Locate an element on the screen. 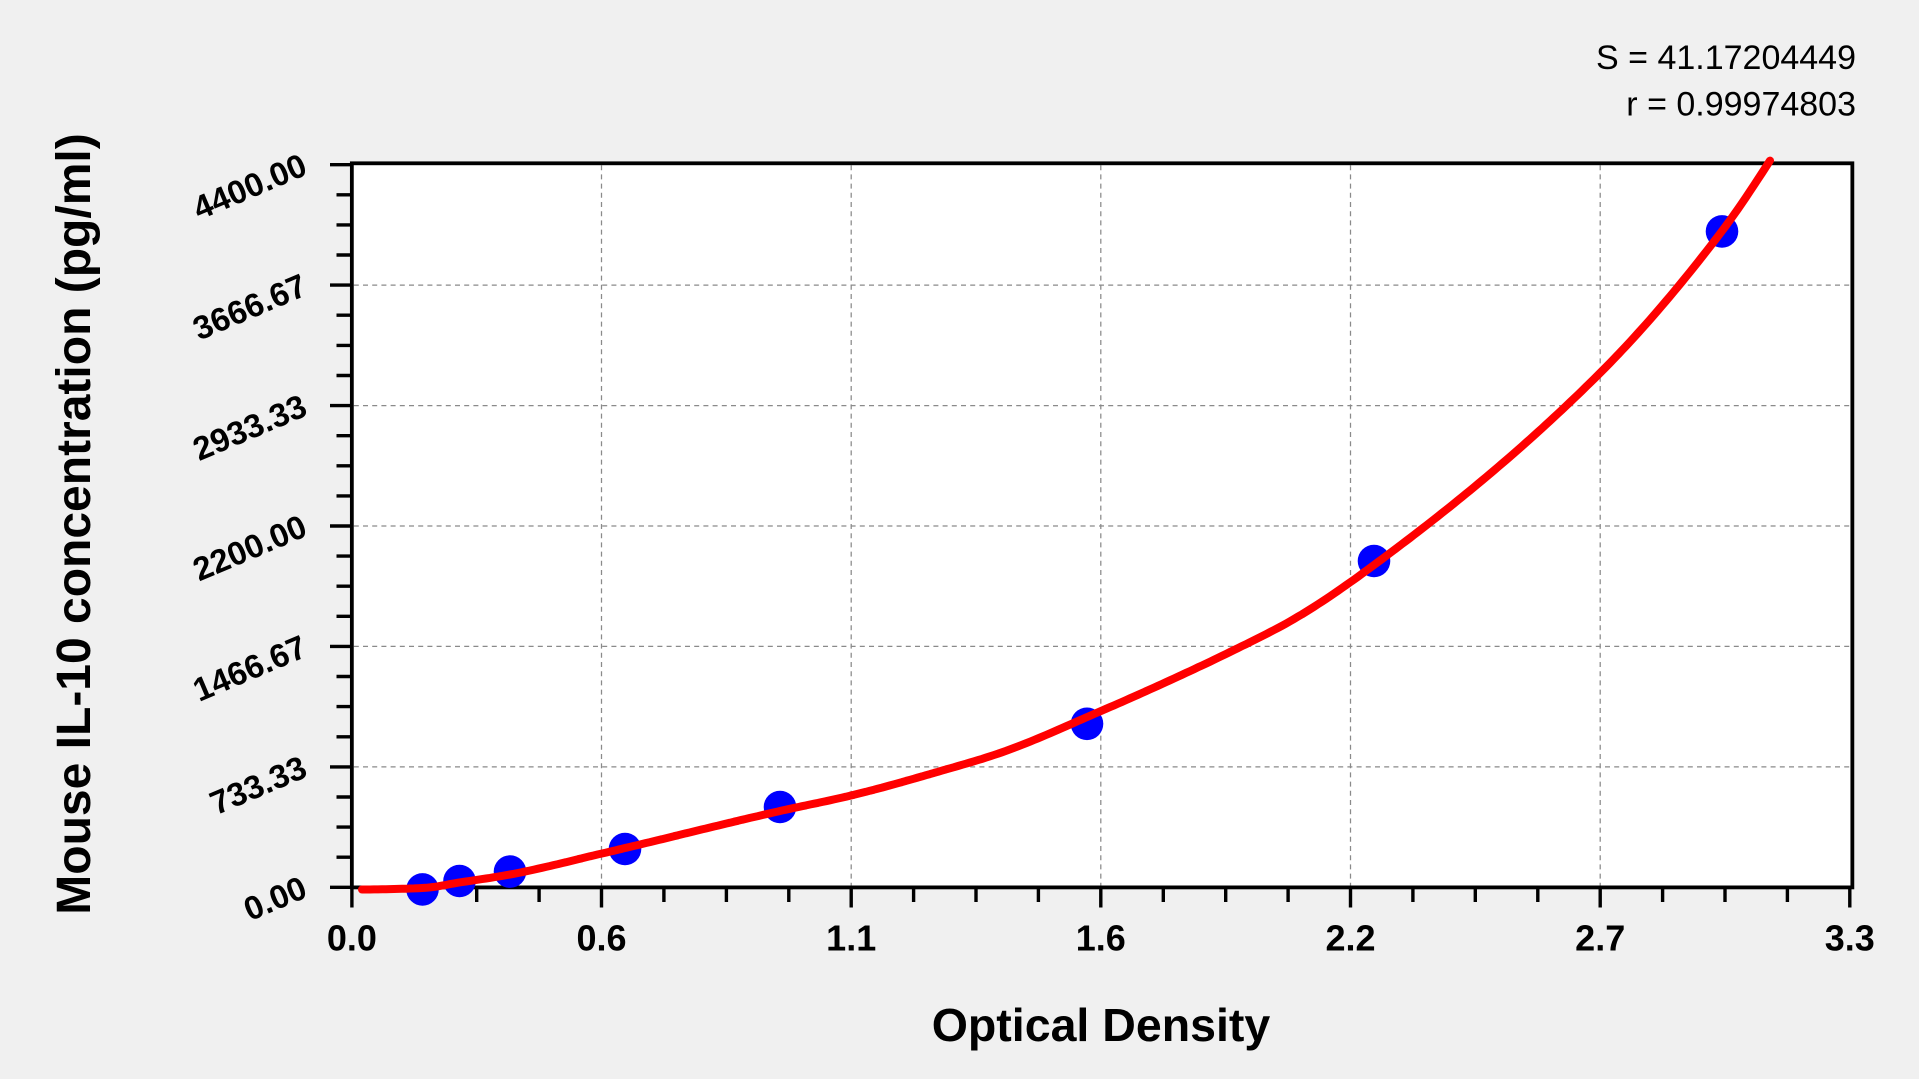 The image size is (1919, 1079). svg-text: 1.6 is located at coordinates (1101, 938).